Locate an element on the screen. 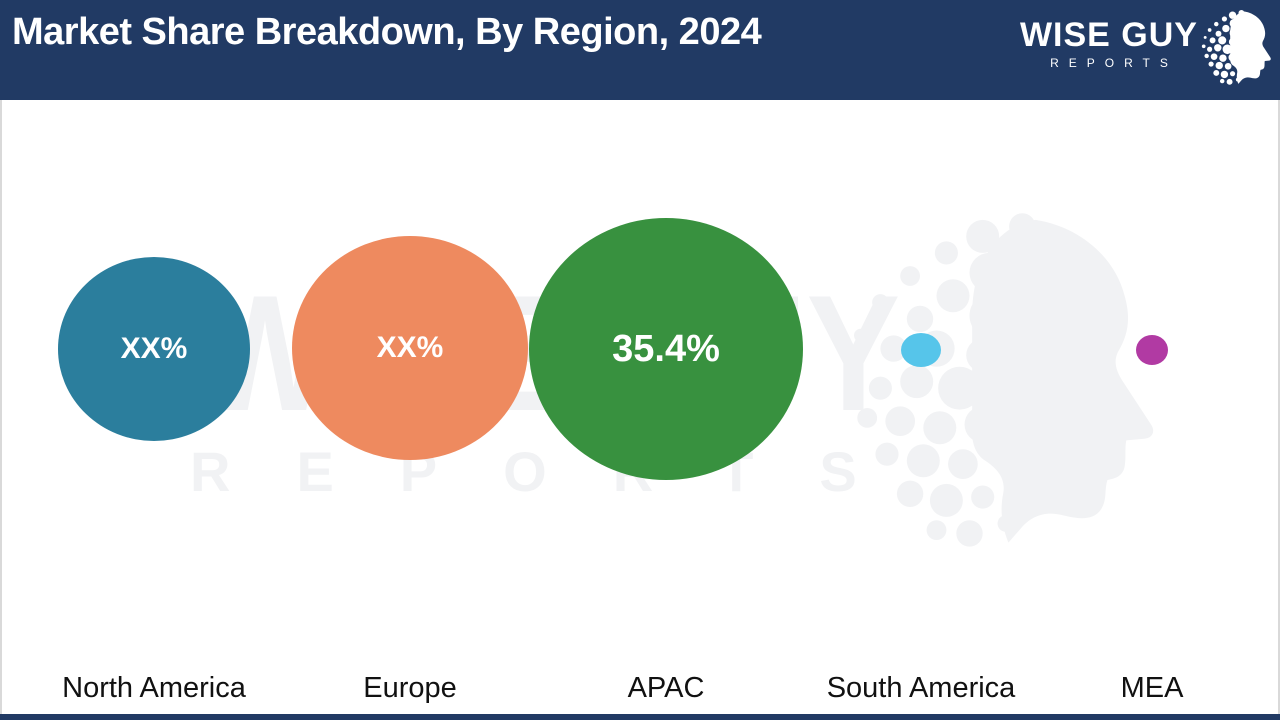 This screenshot has width=1280, height=720. region-label-europe: Europe is located at coordinates (410, 688).